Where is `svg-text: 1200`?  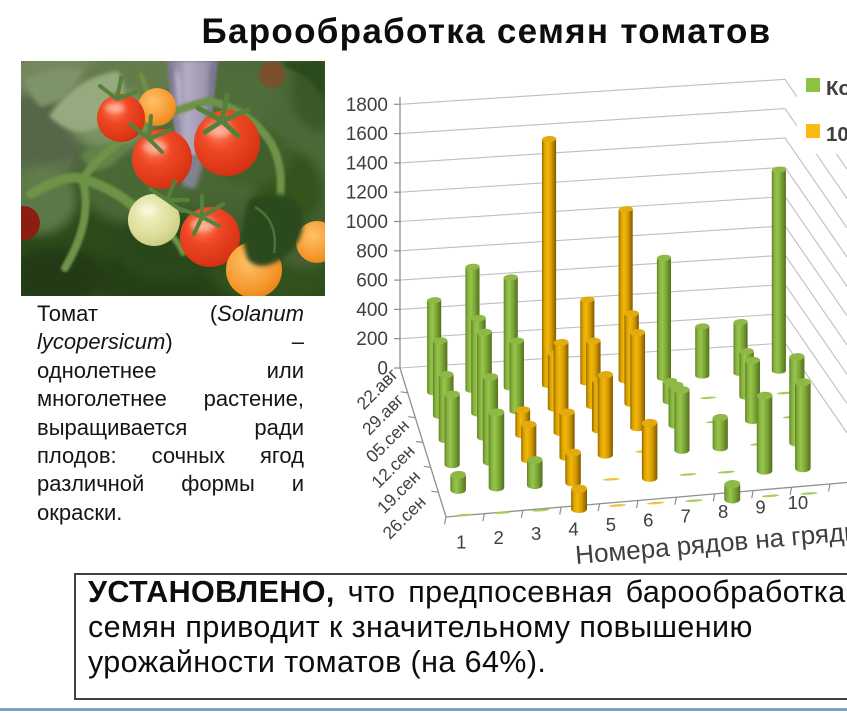 svg-text: 1200 is located at coordinates (367, 193).